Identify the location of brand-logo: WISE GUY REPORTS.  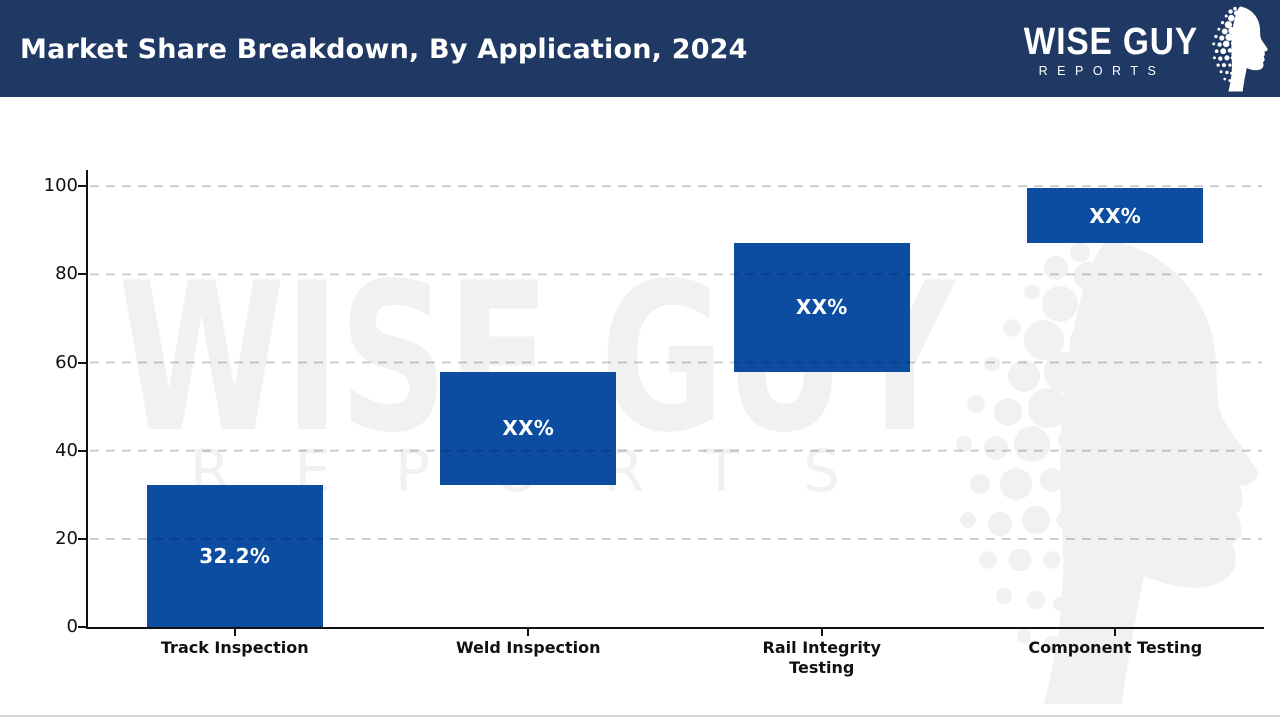
(1136, 49).